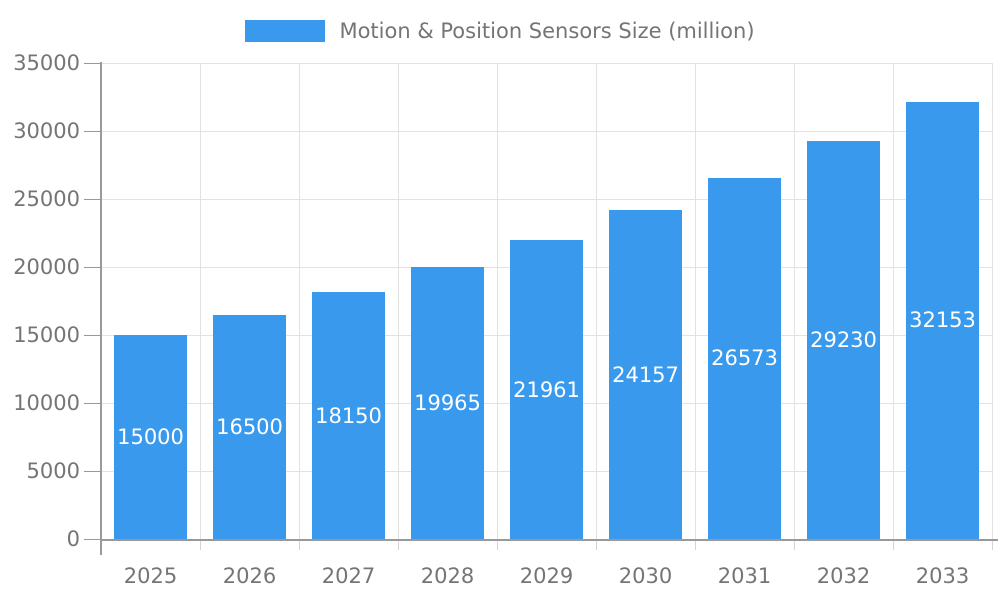  I want to click on bar-2033: 32153, so click(942, 320).